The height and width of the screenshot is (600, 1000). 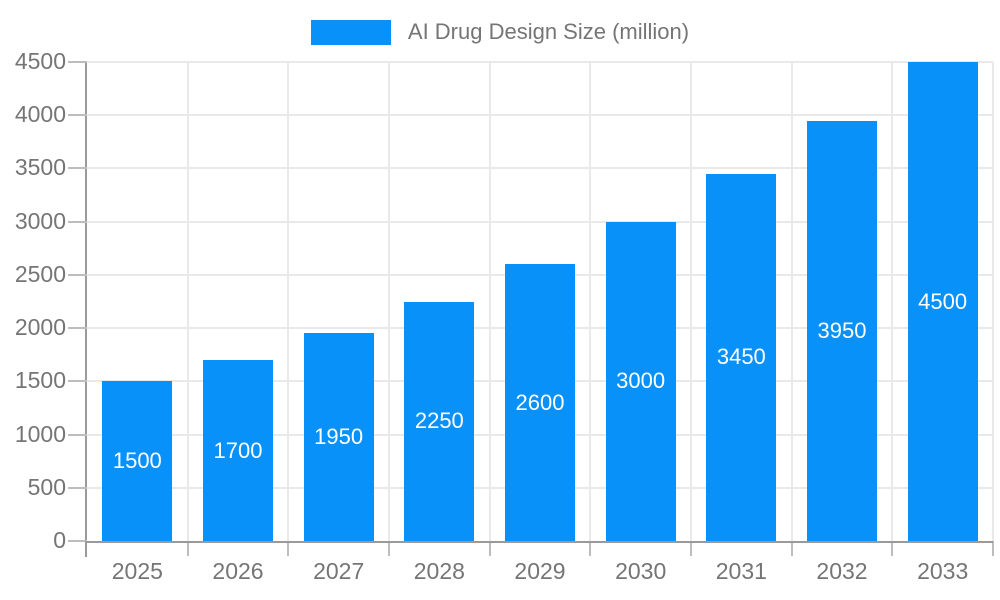 I want to click on x-axis-label: 2031, so click(x=741, y=571).